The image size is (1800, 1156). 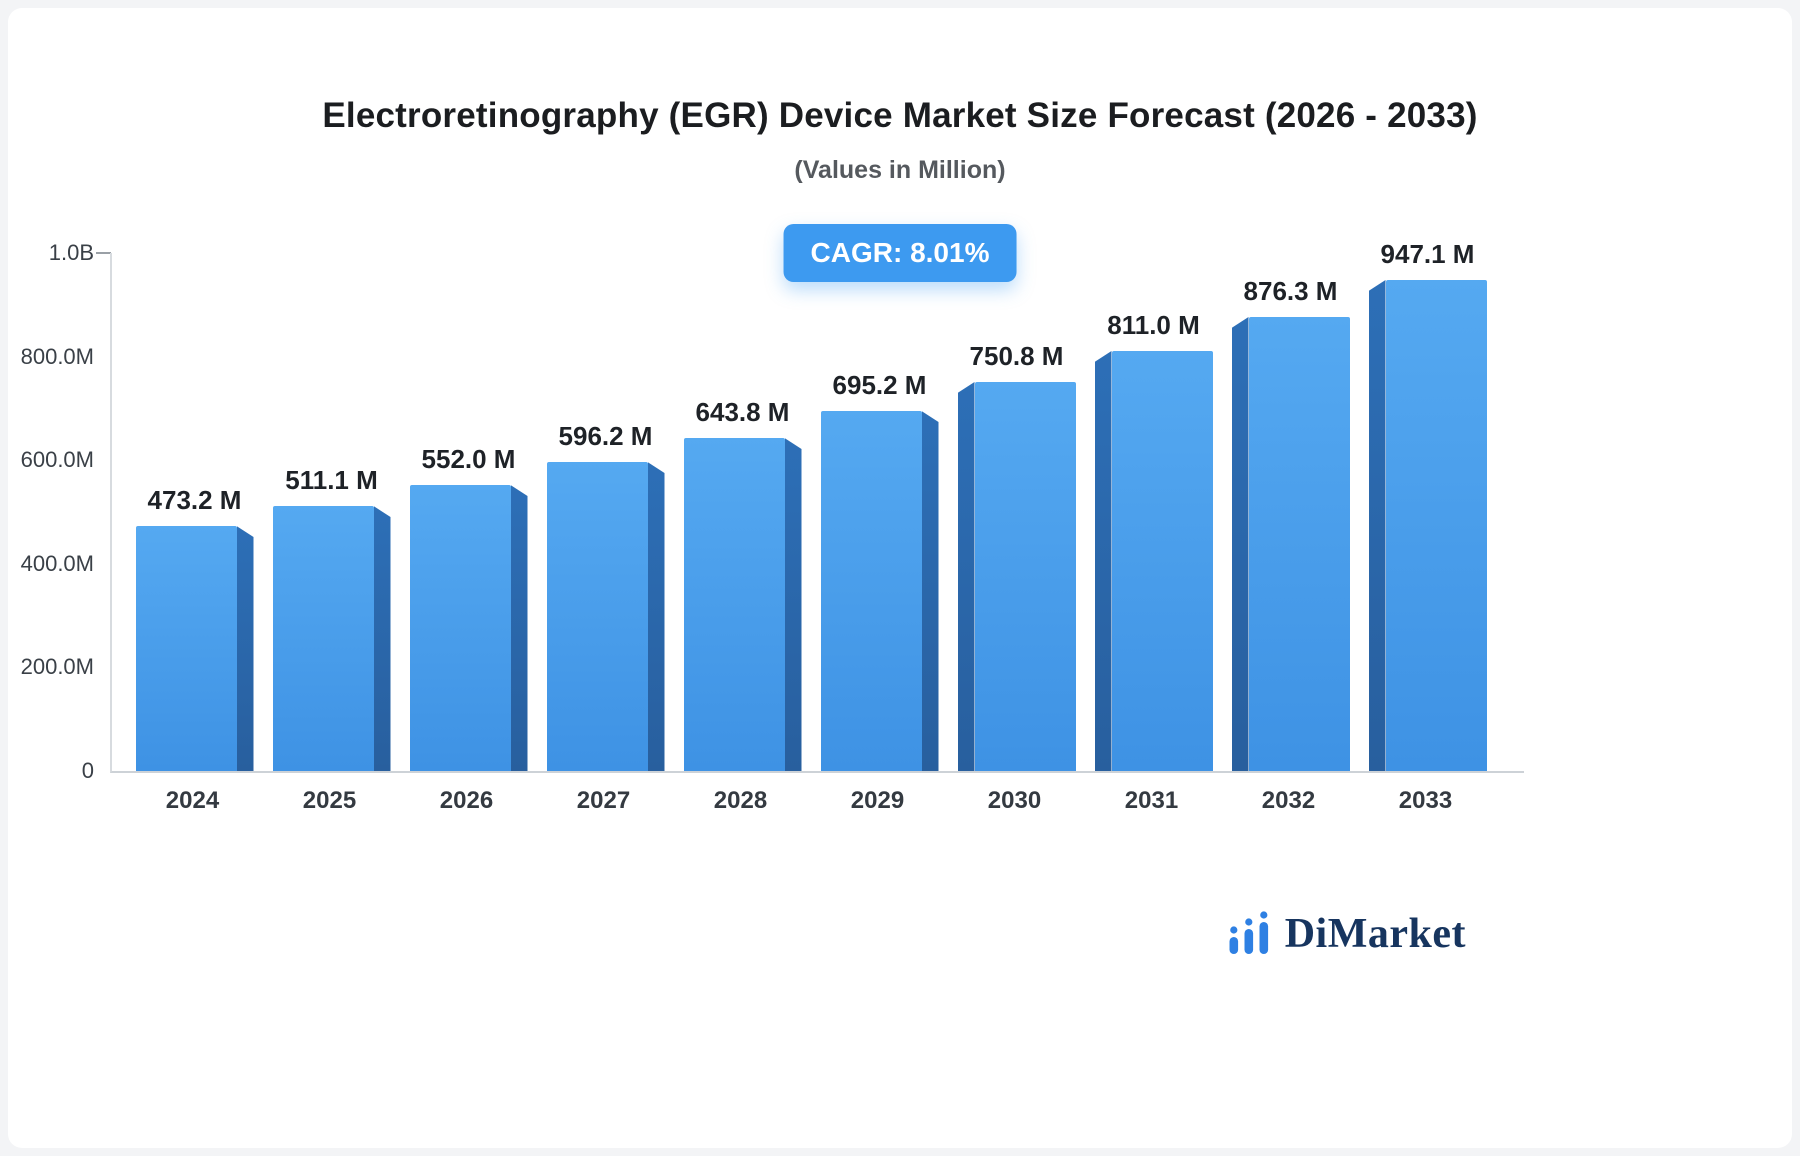 I want to click on x-tick-label: 2029, so click(x=877, y=800).